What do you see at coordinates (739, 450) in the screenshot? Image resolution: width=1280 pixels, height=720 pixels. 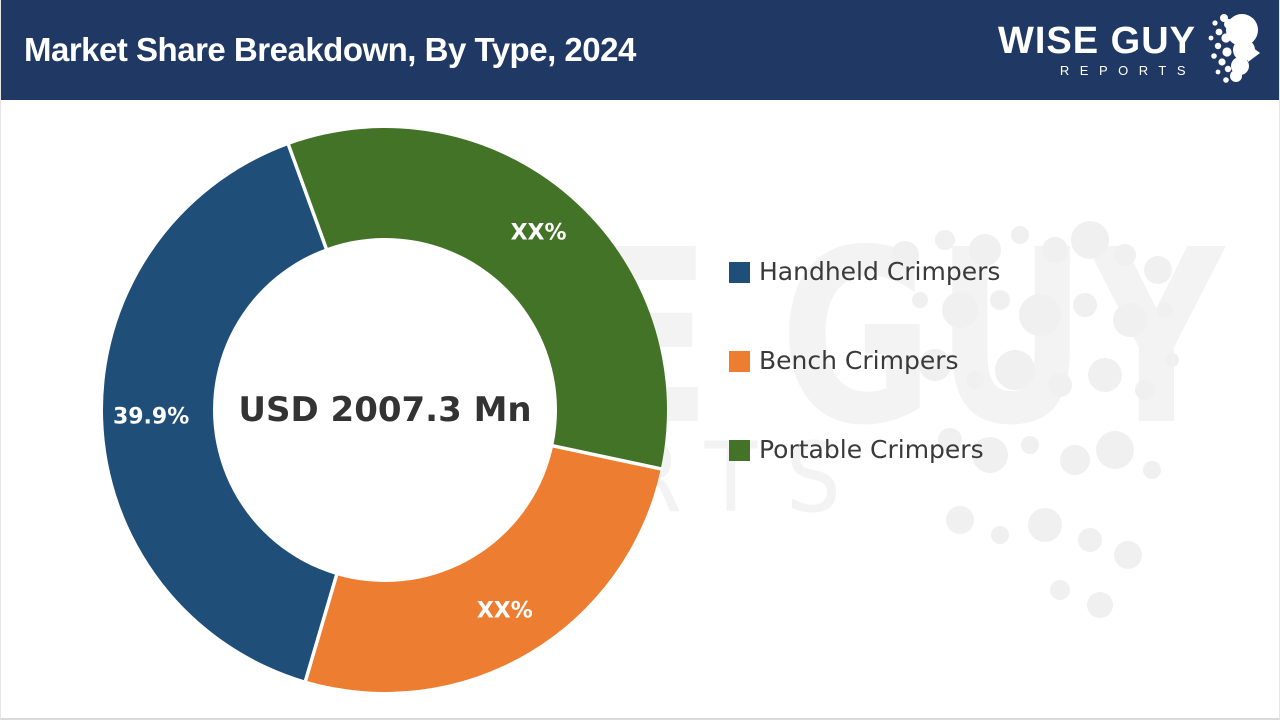 I see `legend-swatch-green` at bounding box center [739, 450].